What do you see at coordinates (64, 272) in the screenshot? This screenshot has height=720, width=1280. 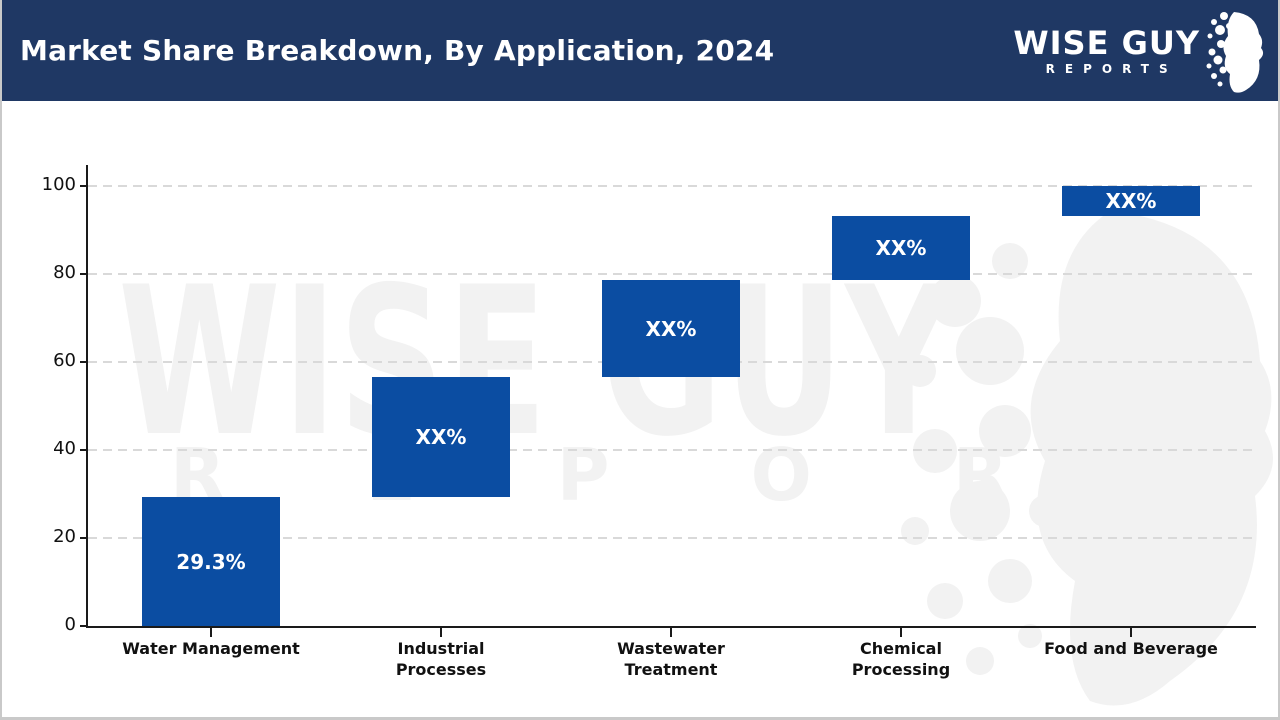 I see `y-tick-label: 80` at bounding box center [64, 272].